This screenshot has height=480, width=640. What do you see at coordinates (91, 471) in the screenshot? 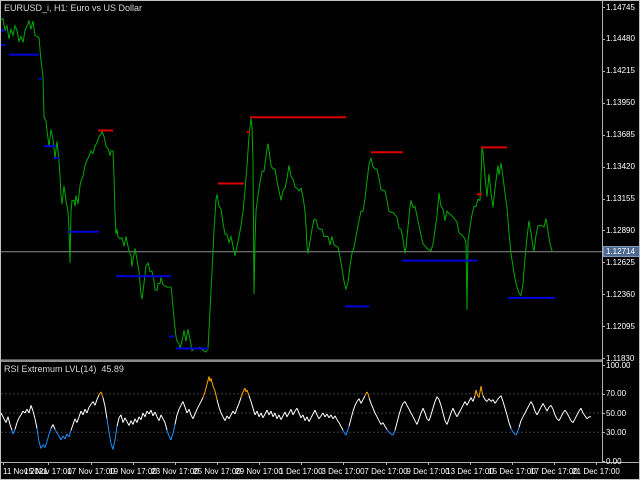
I see `time-axis-label: 17 Nov 17:00` at bounding box center [91, 471].